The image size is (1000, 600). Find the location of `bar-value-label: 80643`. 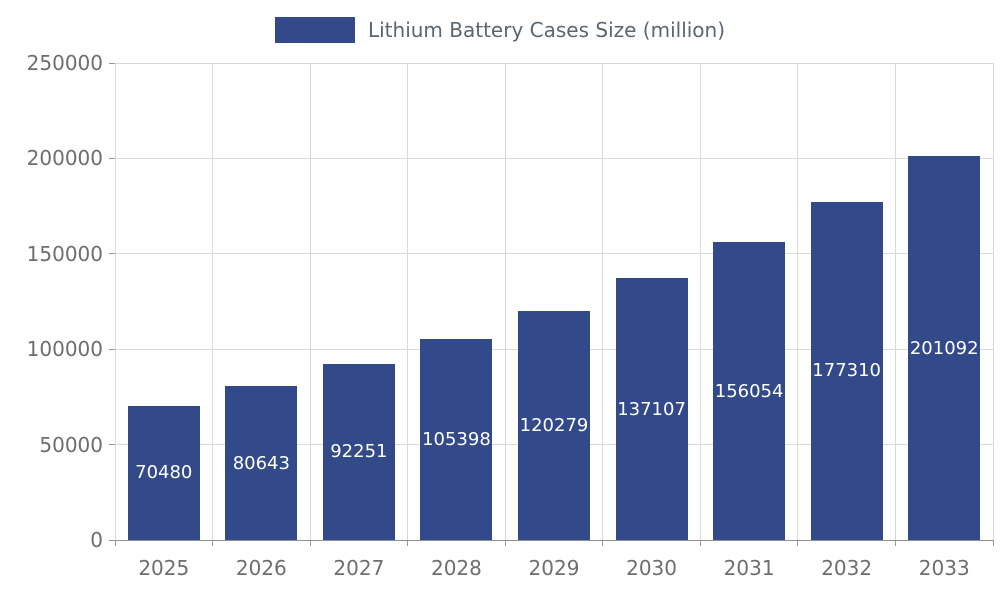

bar-value-label: 80643 is located at coordinates (261, 463).